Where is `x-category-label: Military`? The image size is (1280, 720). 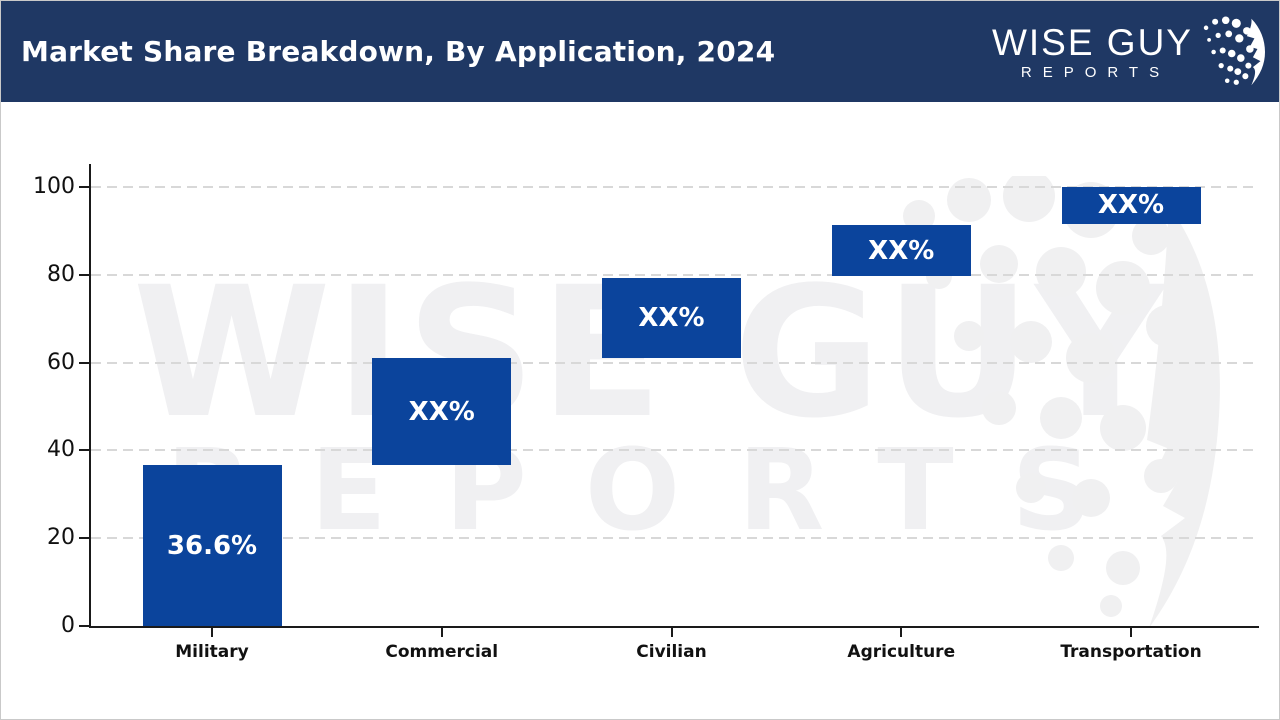 x-category-label: Military is located at coordinates (212, 652).